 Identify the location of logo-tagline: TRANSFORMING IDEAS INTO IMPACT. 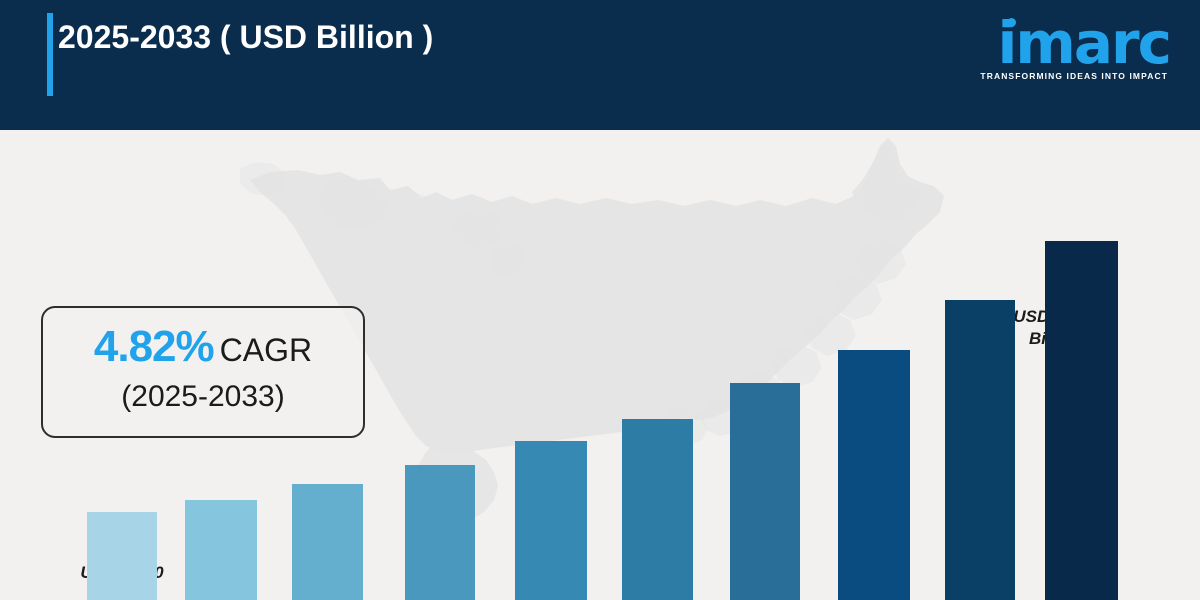
(1074, 76).